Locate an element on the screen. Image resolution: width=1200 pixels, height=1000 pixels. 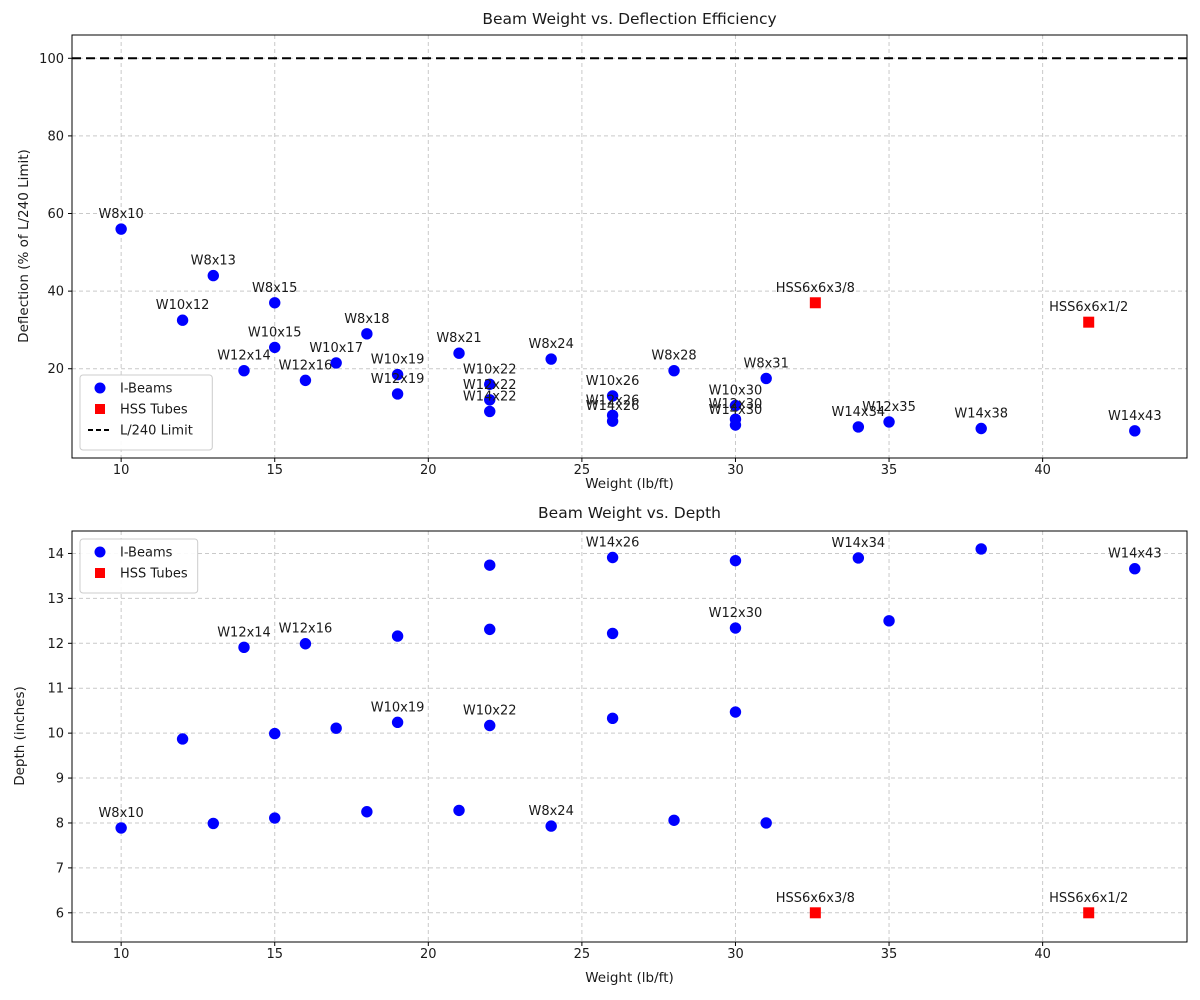
point-label: W10x22 is located at coordinates (490, 369).